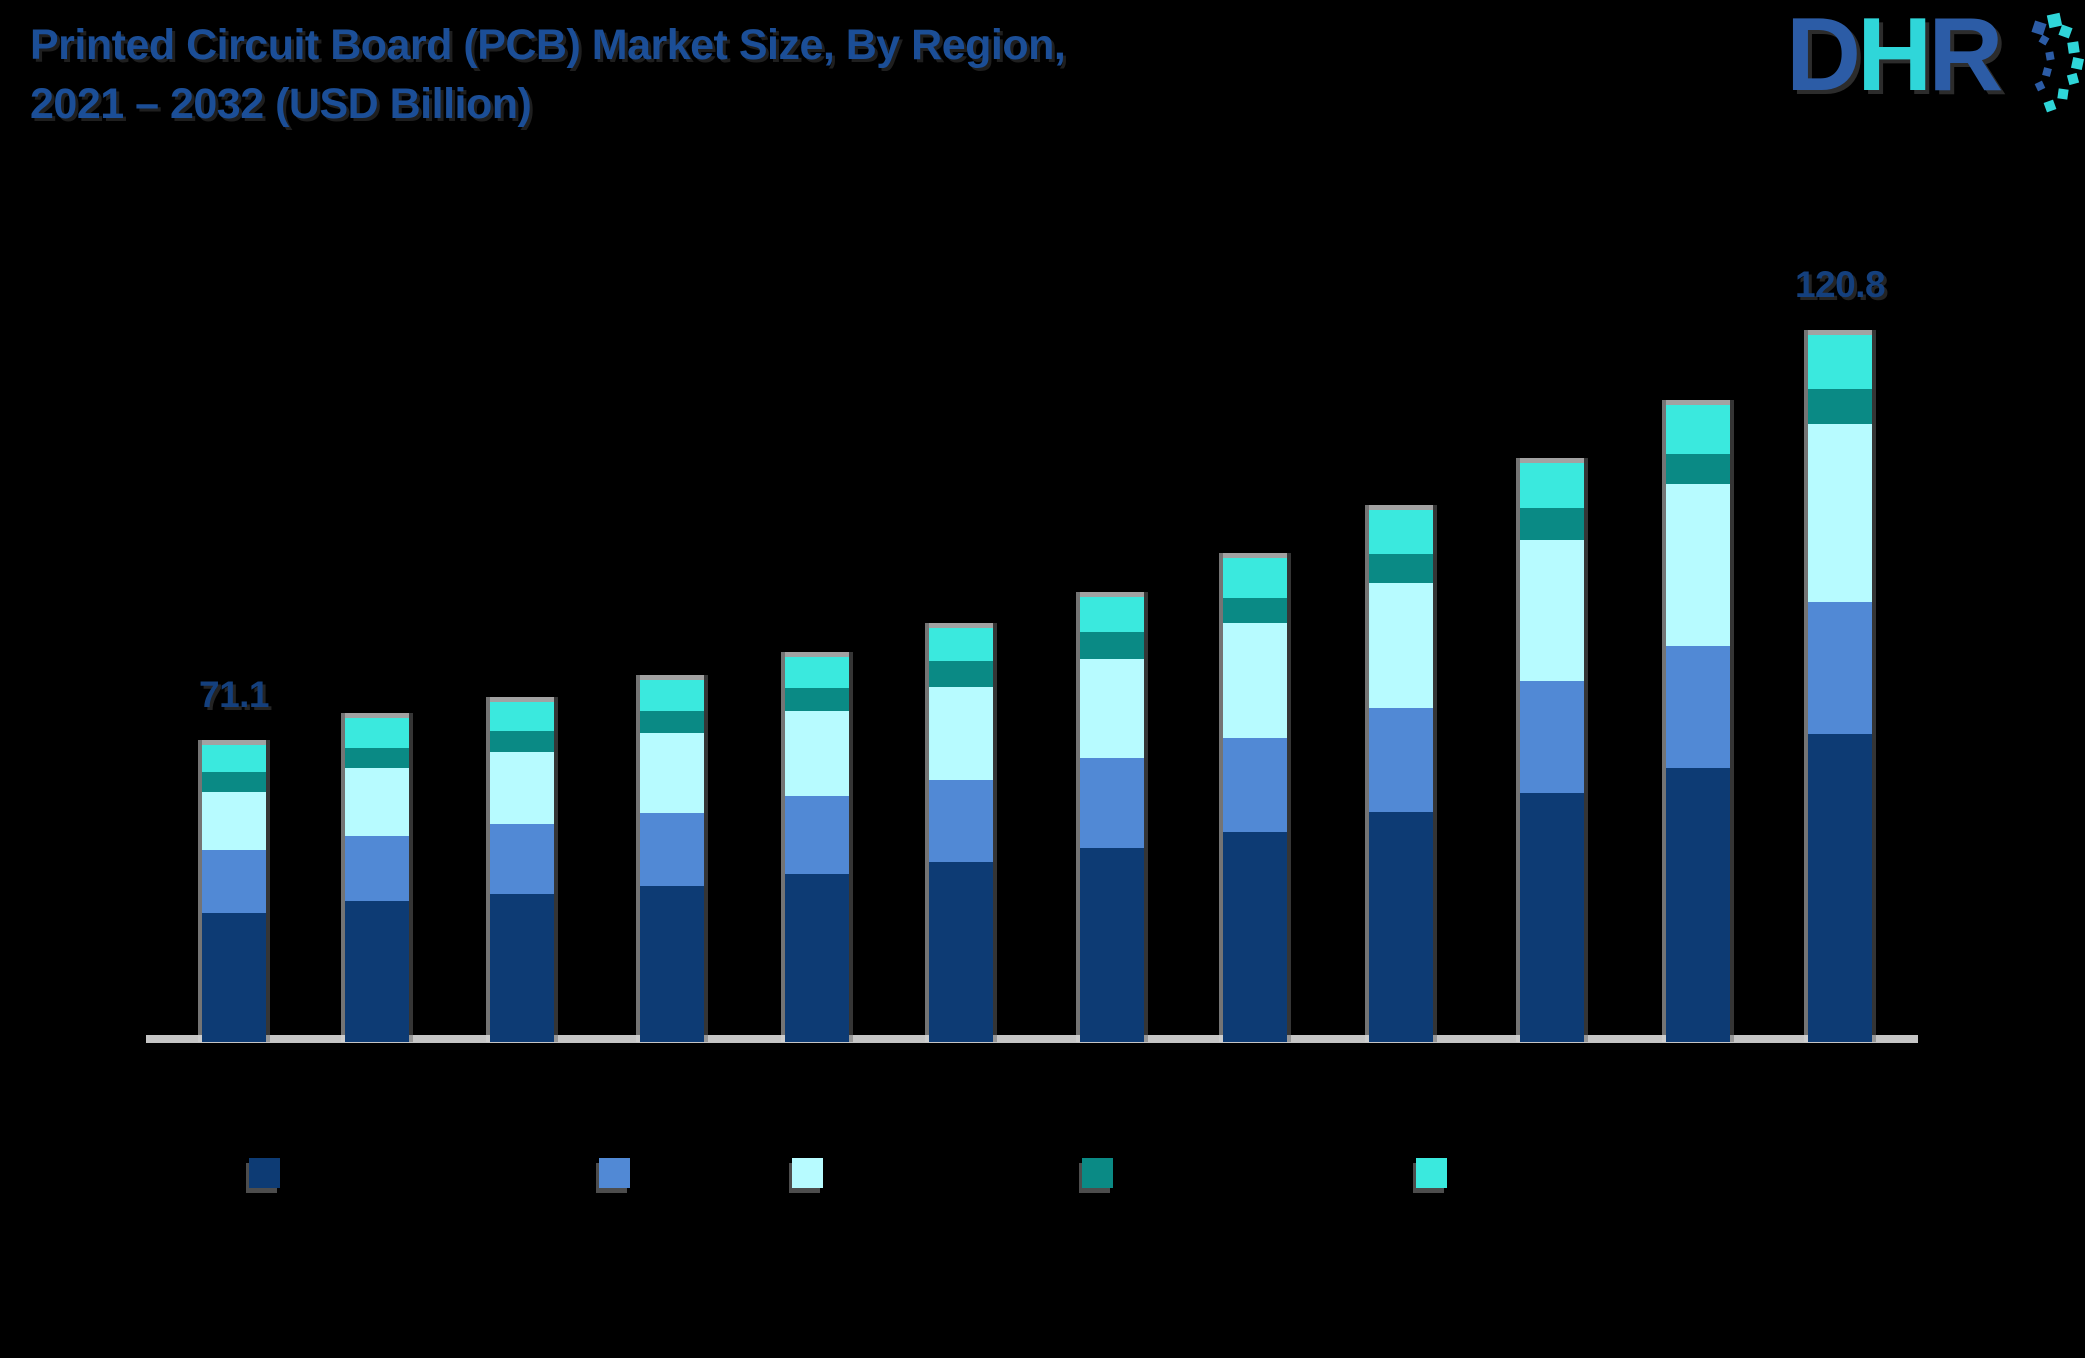 The height and width of the screenshot is (1358, 2085). What do you see at coordinates (234, 694) in the screenshot?
I see `data-label-2021: 71.1` at bounding box center [234, 694].